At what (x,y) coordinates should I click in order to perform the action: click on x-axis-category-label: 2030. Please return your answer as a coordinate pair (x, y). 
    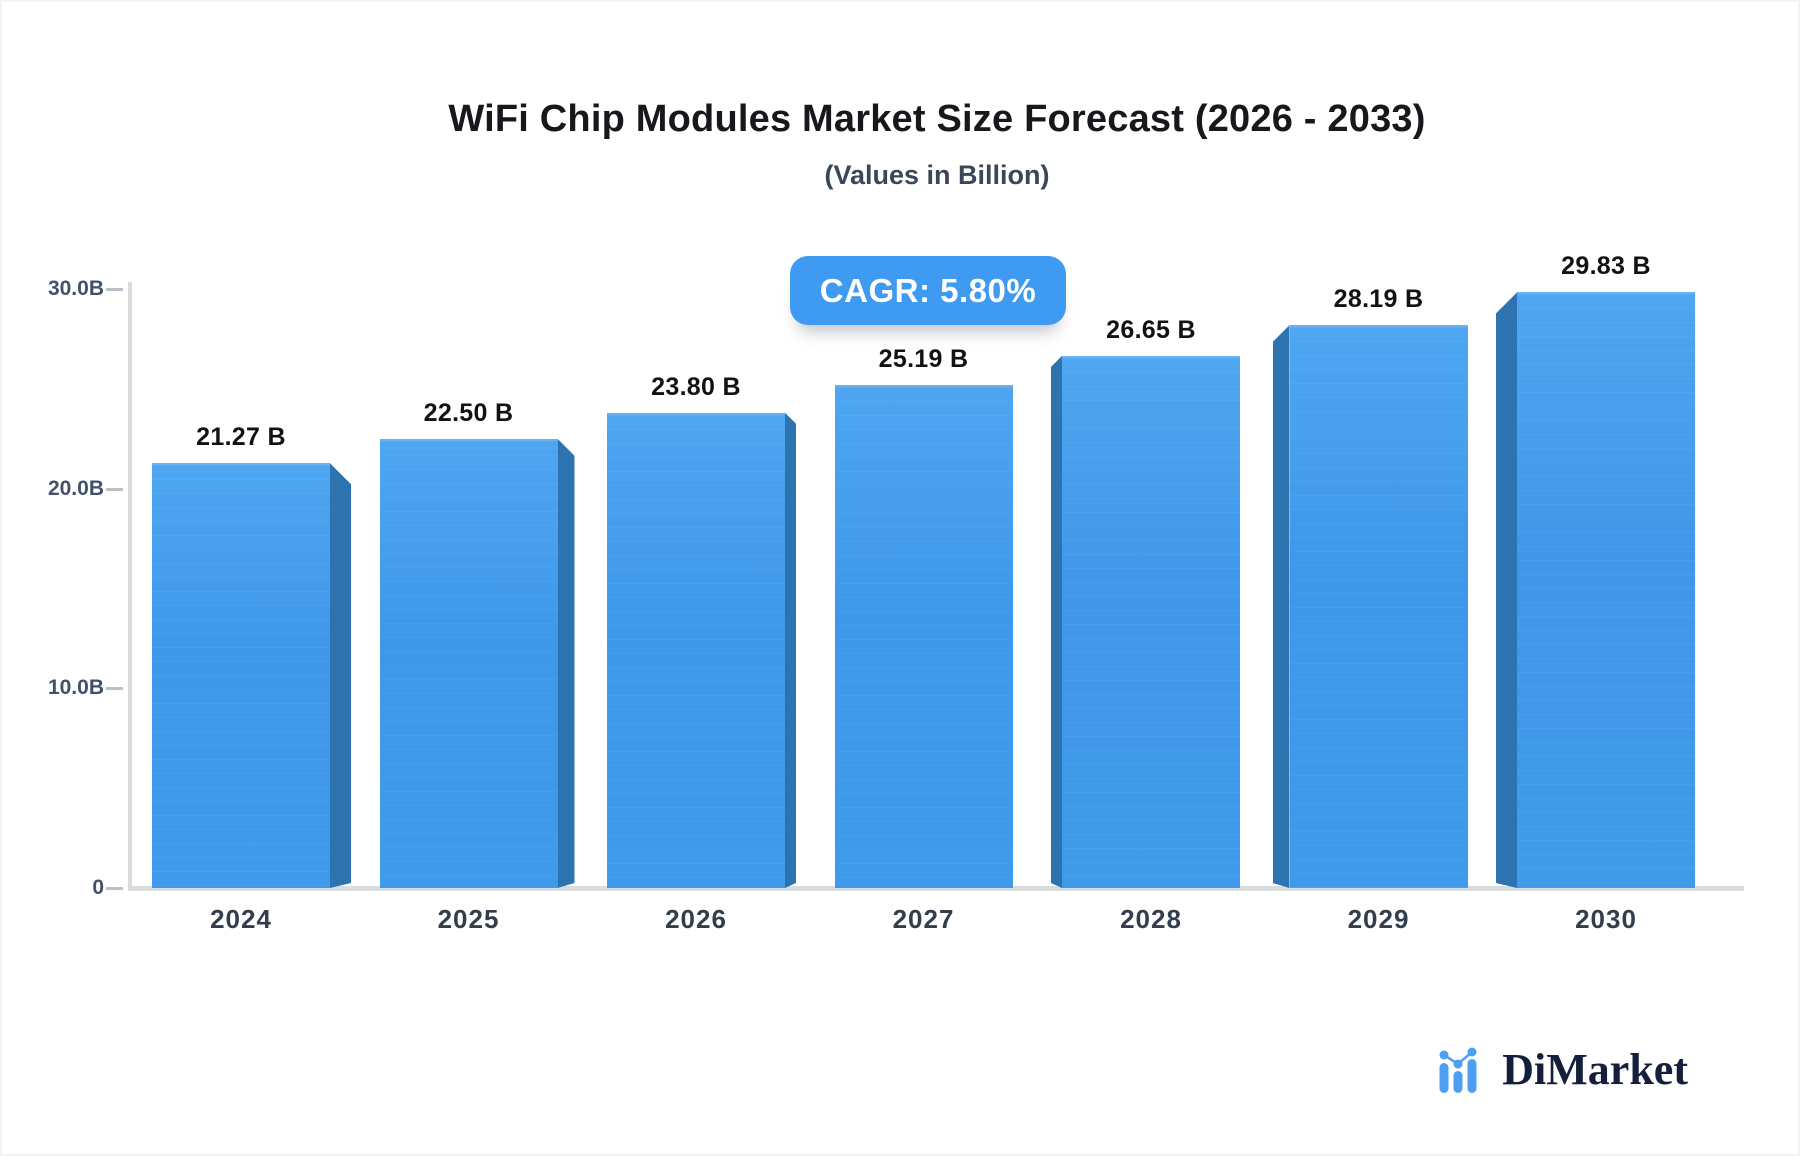
    Looking at the image, I should click on (1606, 919).